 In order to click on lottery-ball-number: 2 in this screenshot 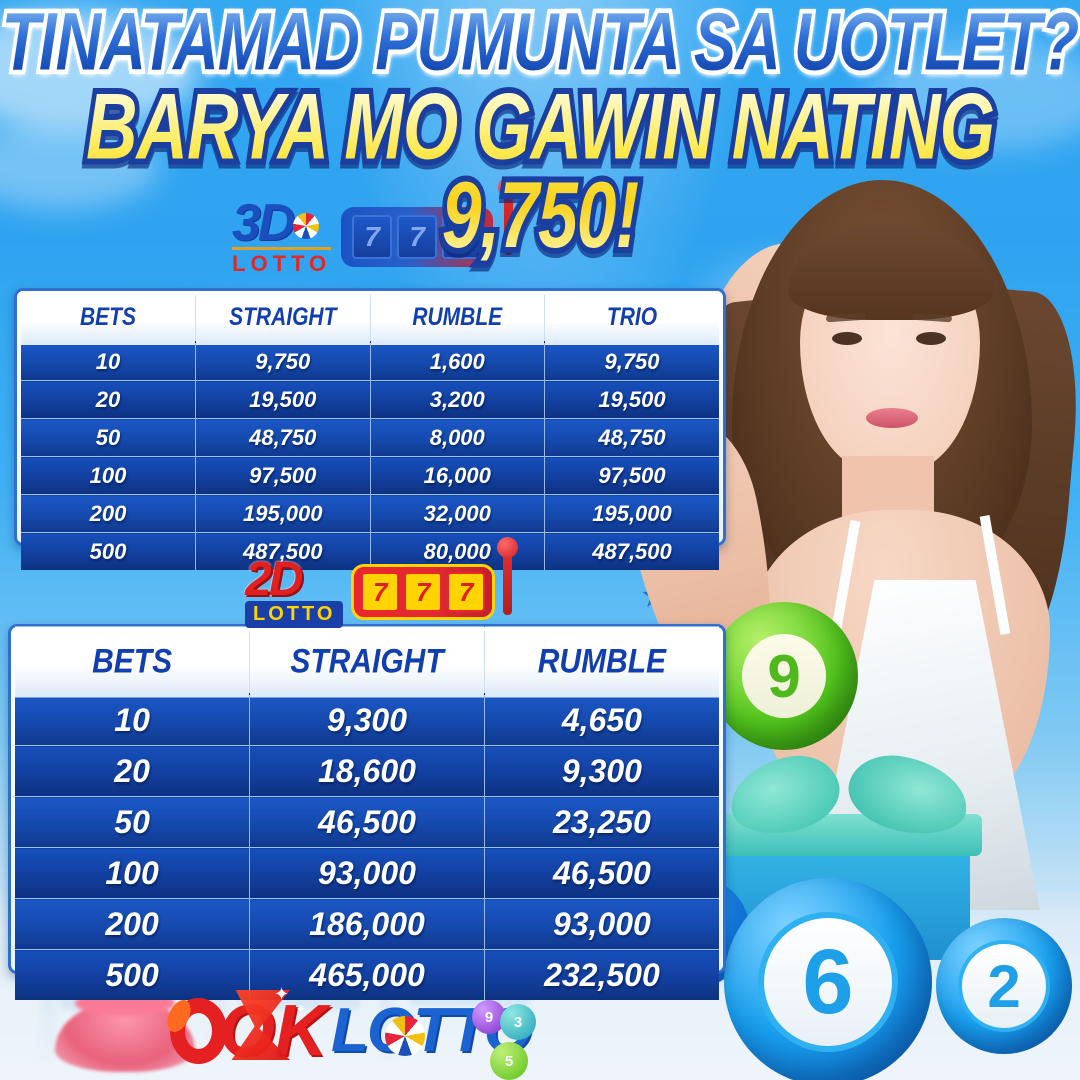, I will do `click(1004, 986)`.